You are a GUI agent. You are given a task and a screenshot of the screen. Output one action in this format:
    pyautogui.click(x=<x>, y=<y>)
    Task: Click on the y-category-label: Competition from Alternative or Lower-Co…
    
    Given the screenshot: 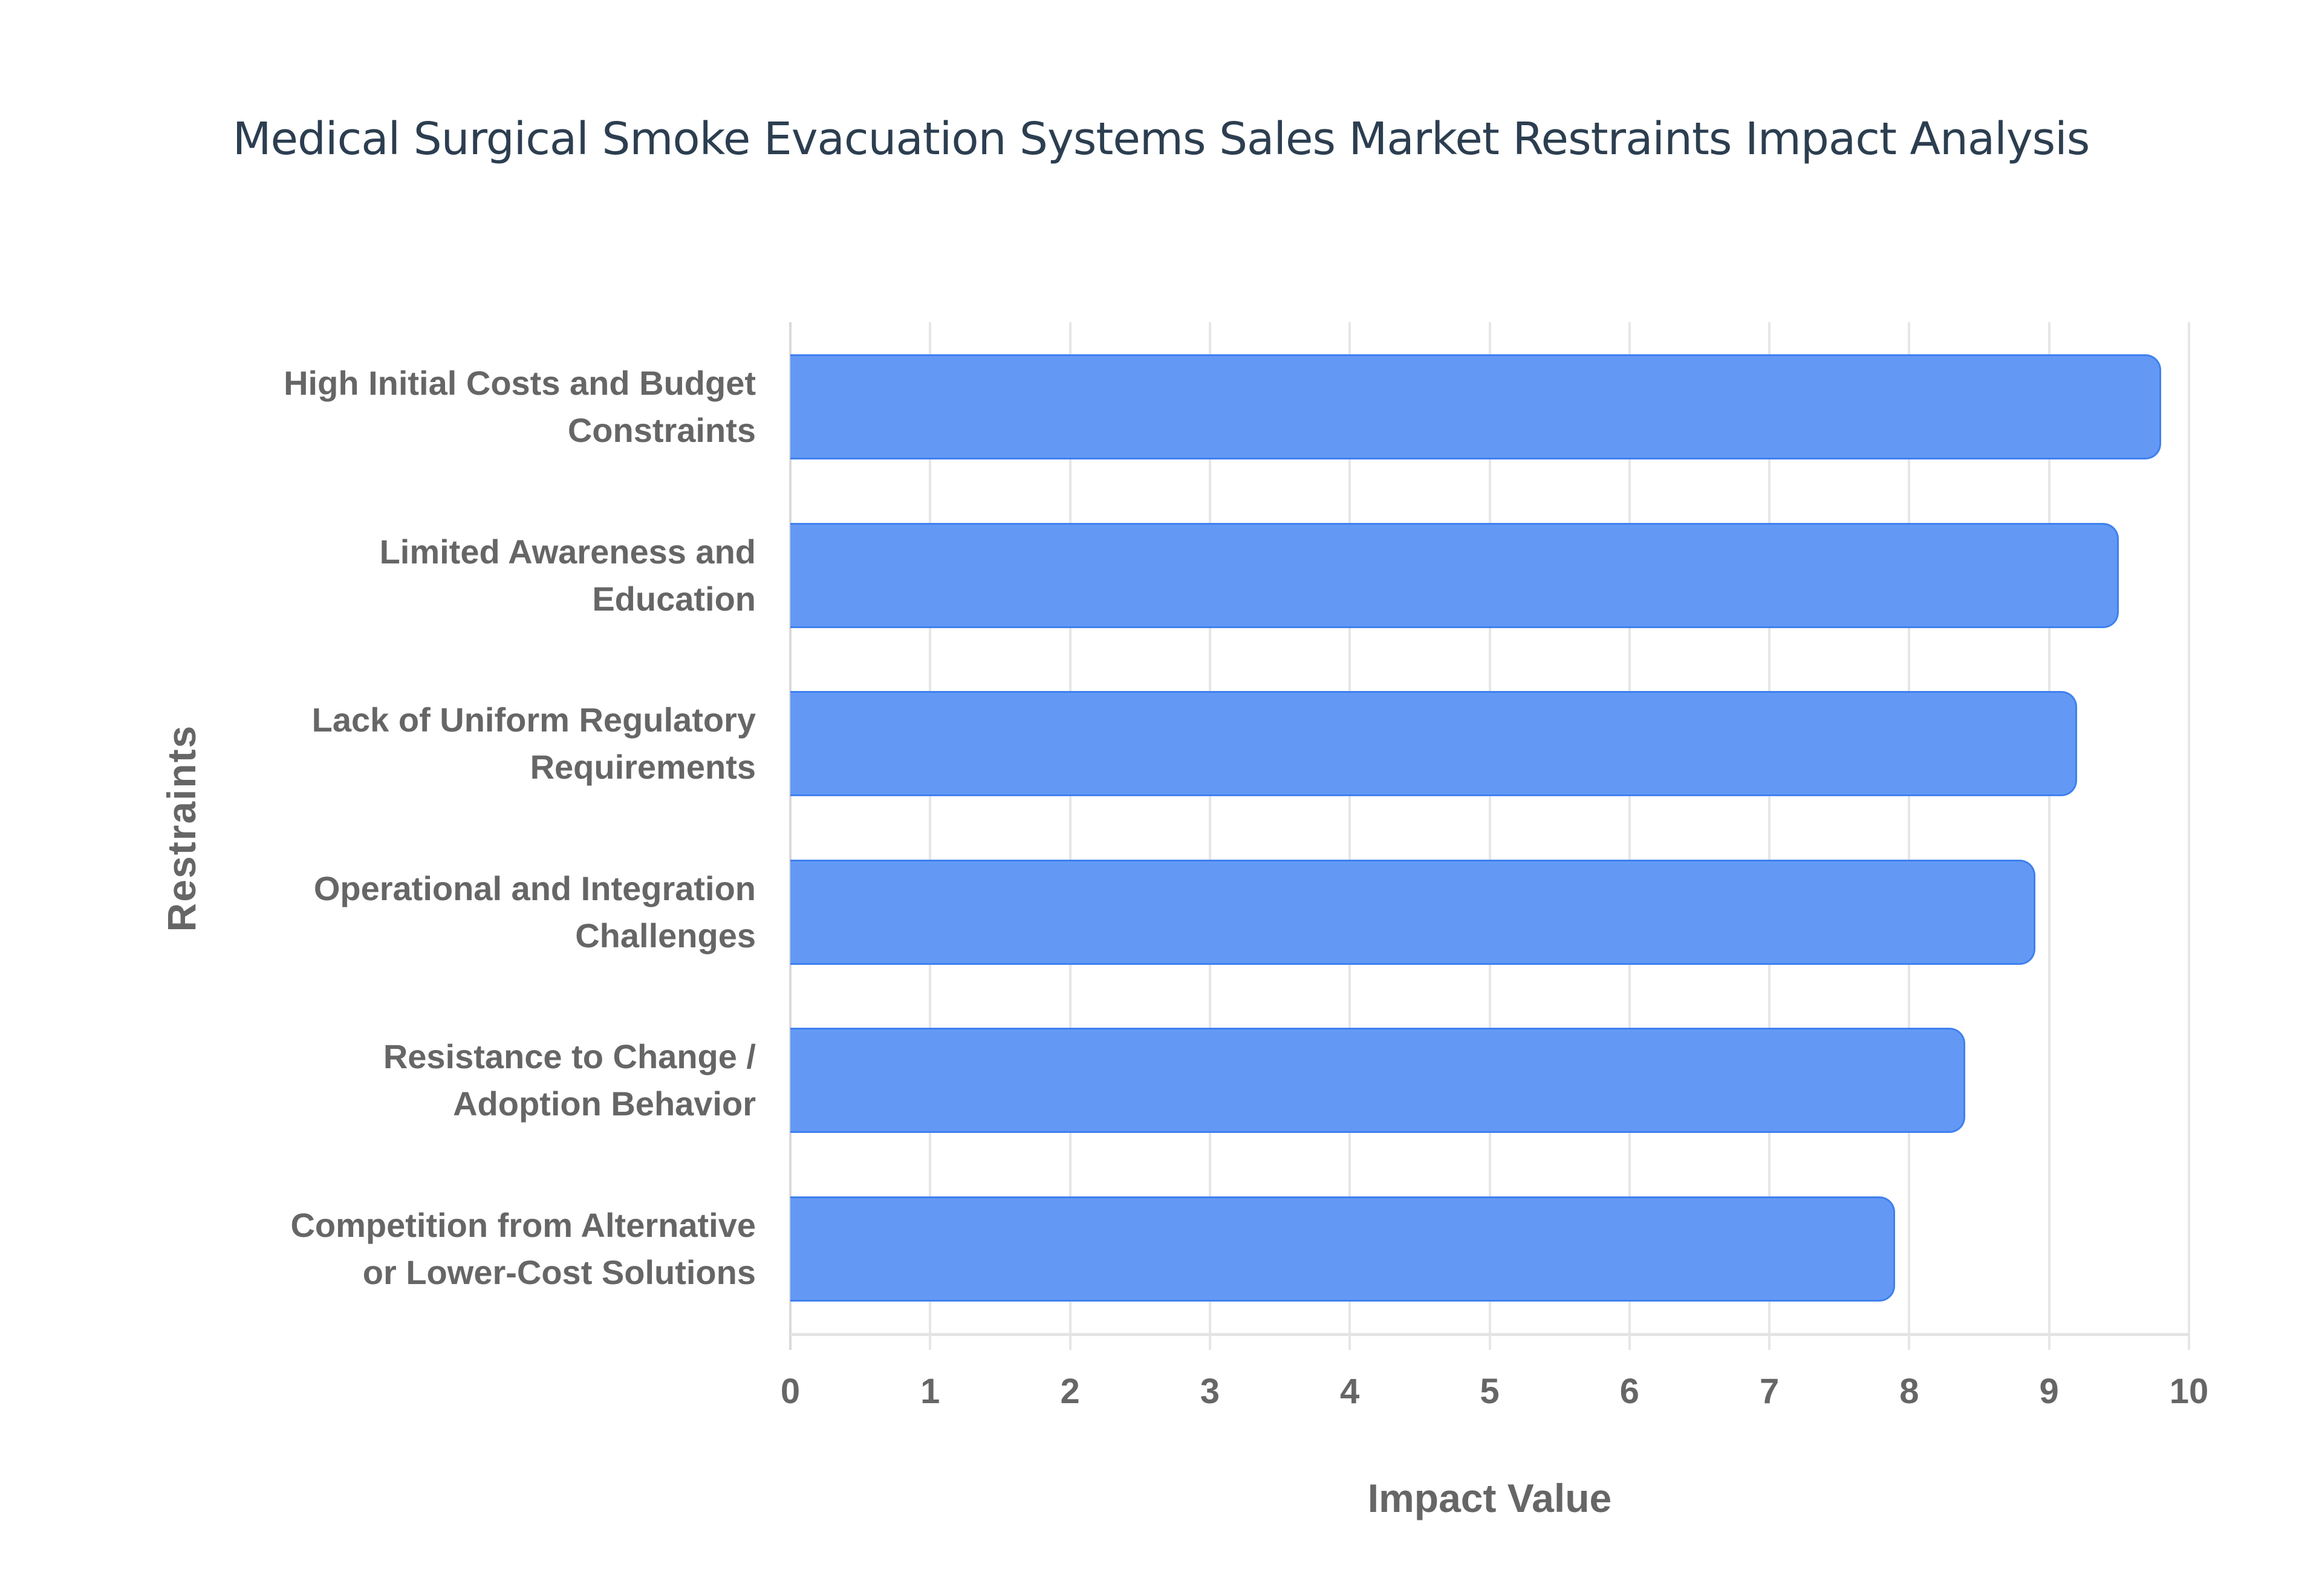 What is the action you would take?
    pyautogui.click(x=523, y=1248)
    